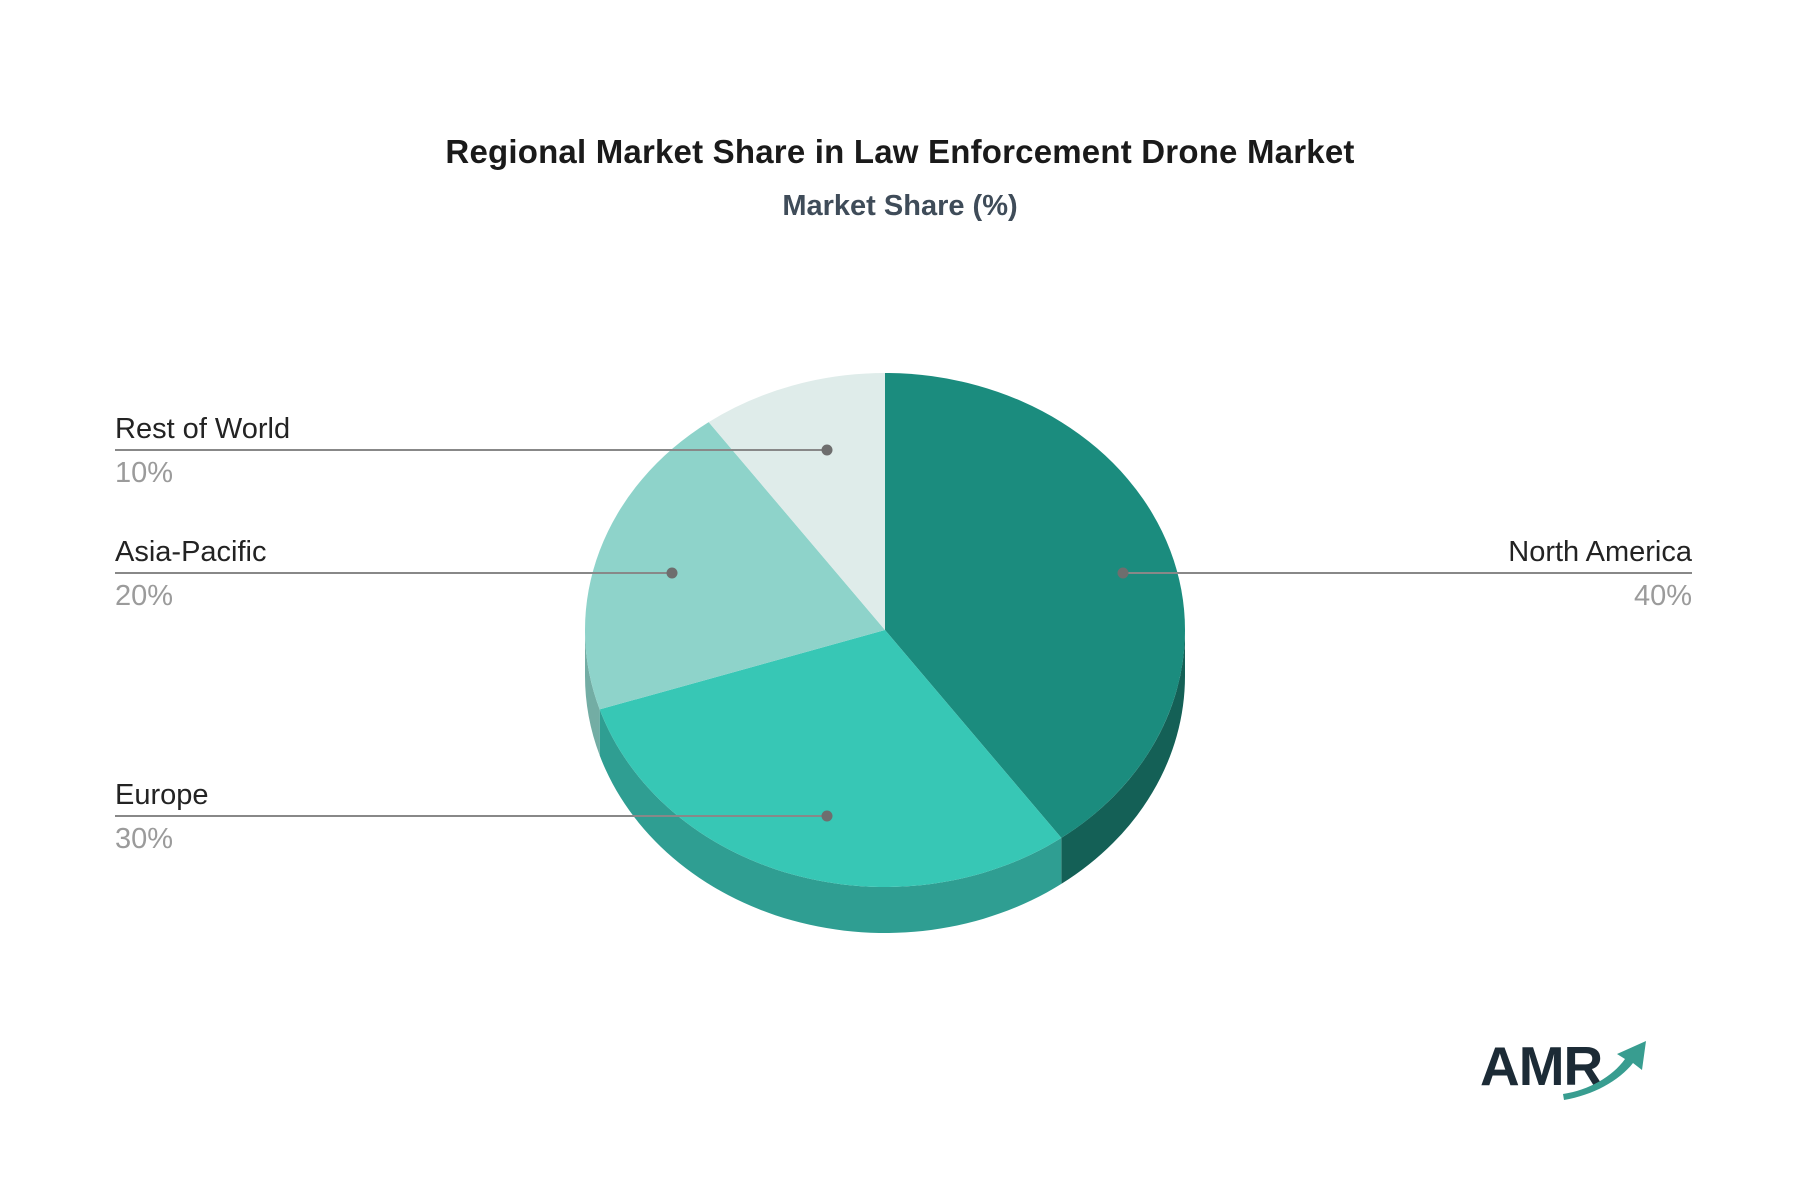 This screenshot has height=1196, width=1800. I want to click on amr-logo: AMR, so click(1565, 1071).